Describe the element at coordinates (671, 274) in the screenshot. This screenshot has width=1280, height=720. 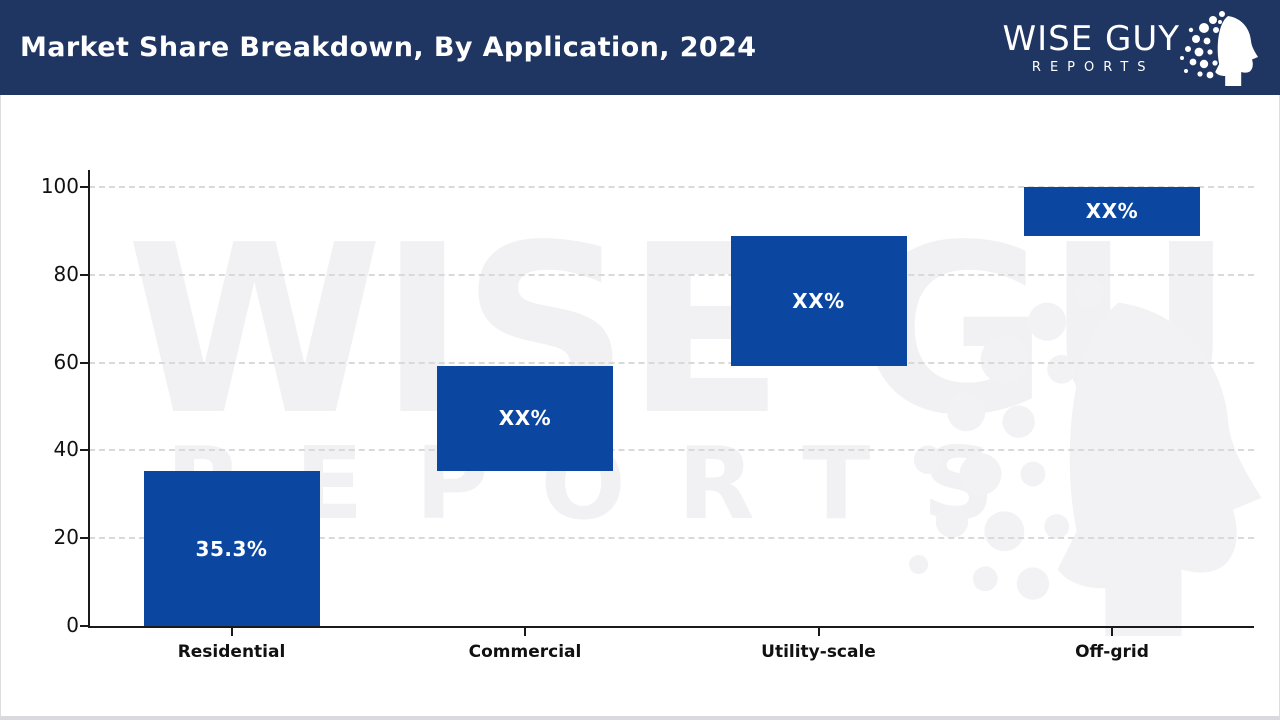
I see `gridline-y80` at that location.